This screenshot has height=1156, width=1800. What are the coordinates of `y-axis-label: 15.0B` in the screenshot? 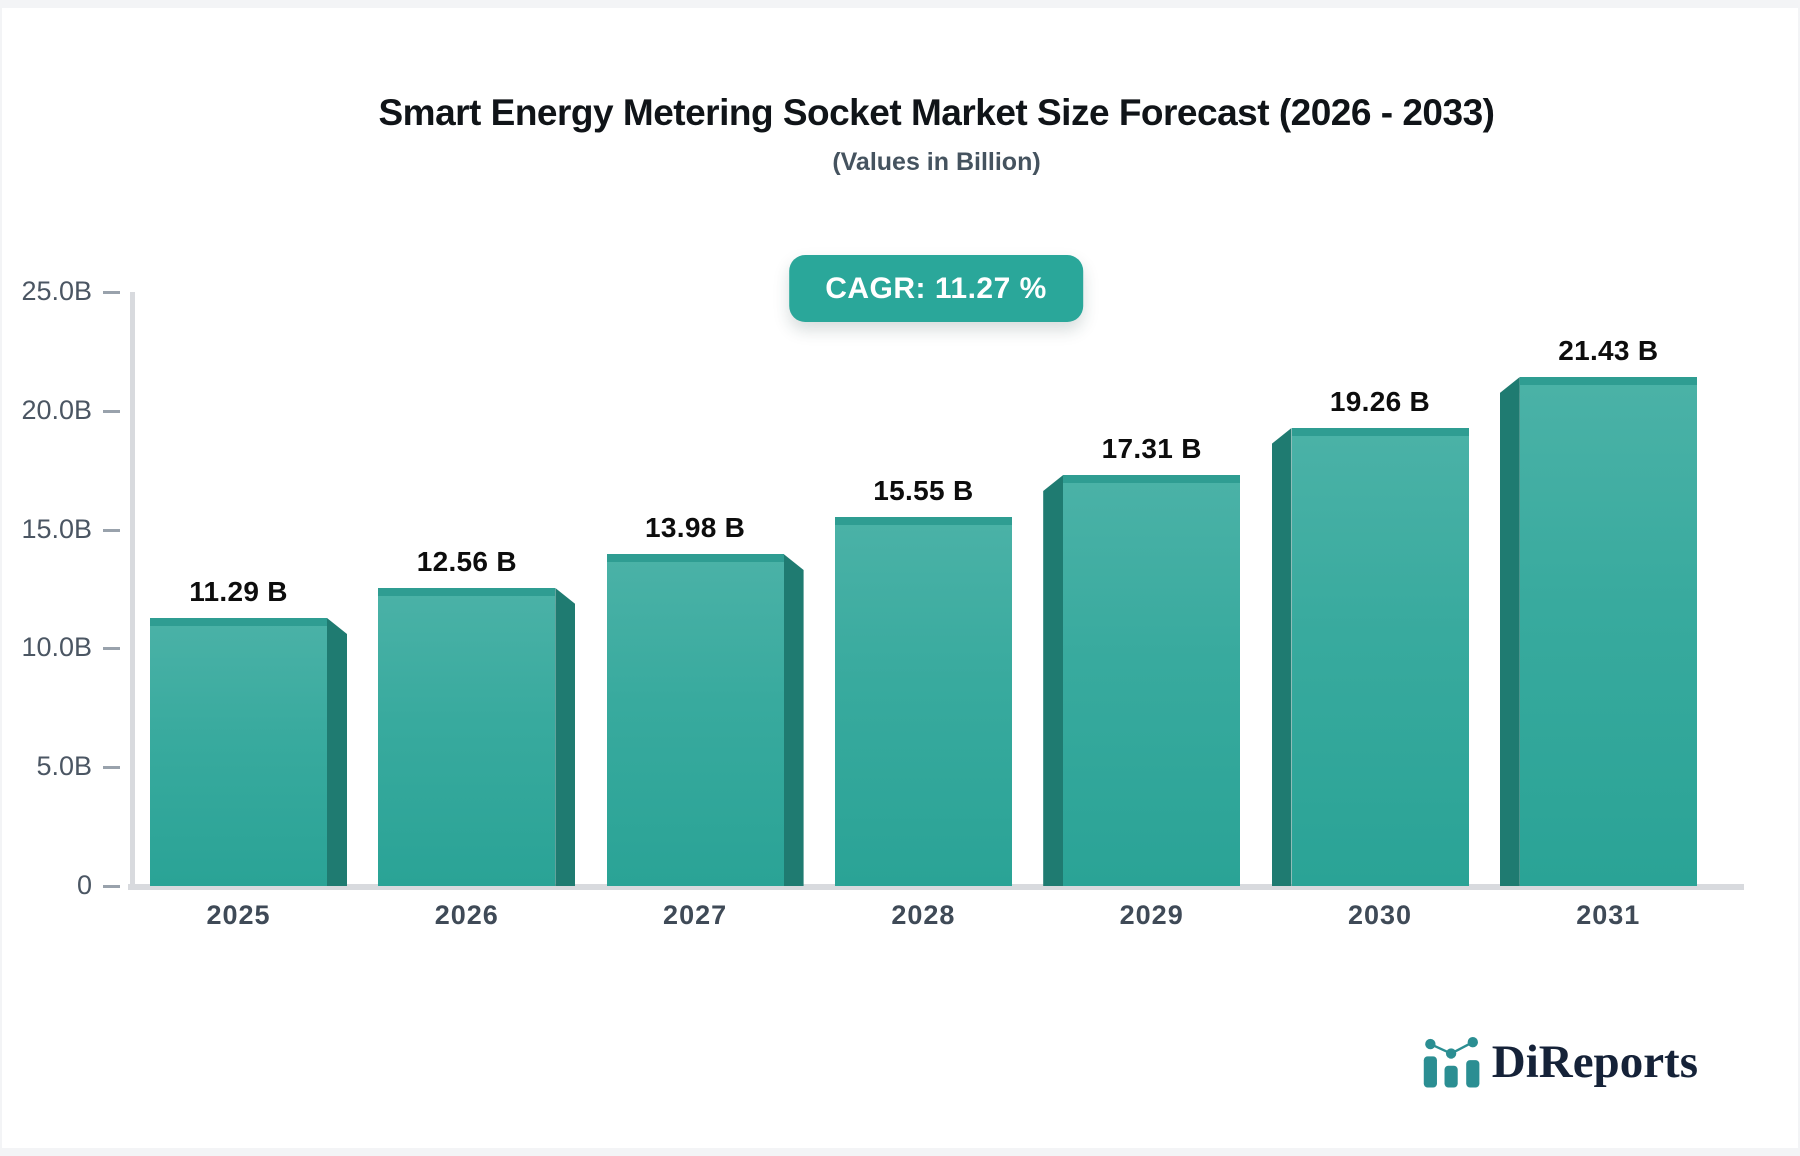 It's located at (56, 528).